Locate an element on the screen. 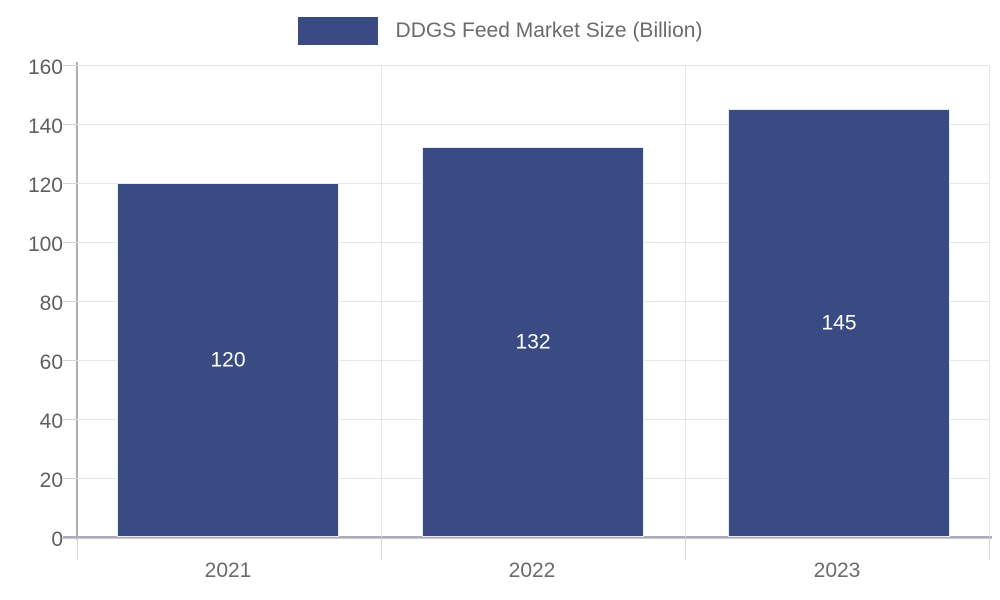 The width and height of the screenshot is (1000, 600). y-tick-label-20: 20 is located at coordinates (51, 480).